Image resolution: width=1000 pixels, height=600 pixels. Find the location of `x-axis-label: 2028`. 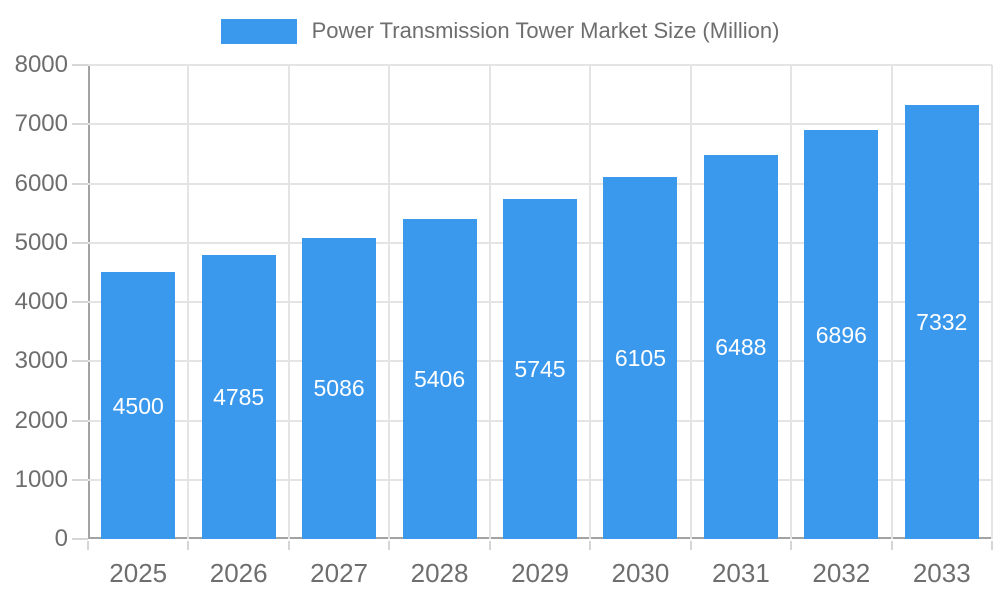

x-axis-label: 2028 is located at coordinates (439, 573).